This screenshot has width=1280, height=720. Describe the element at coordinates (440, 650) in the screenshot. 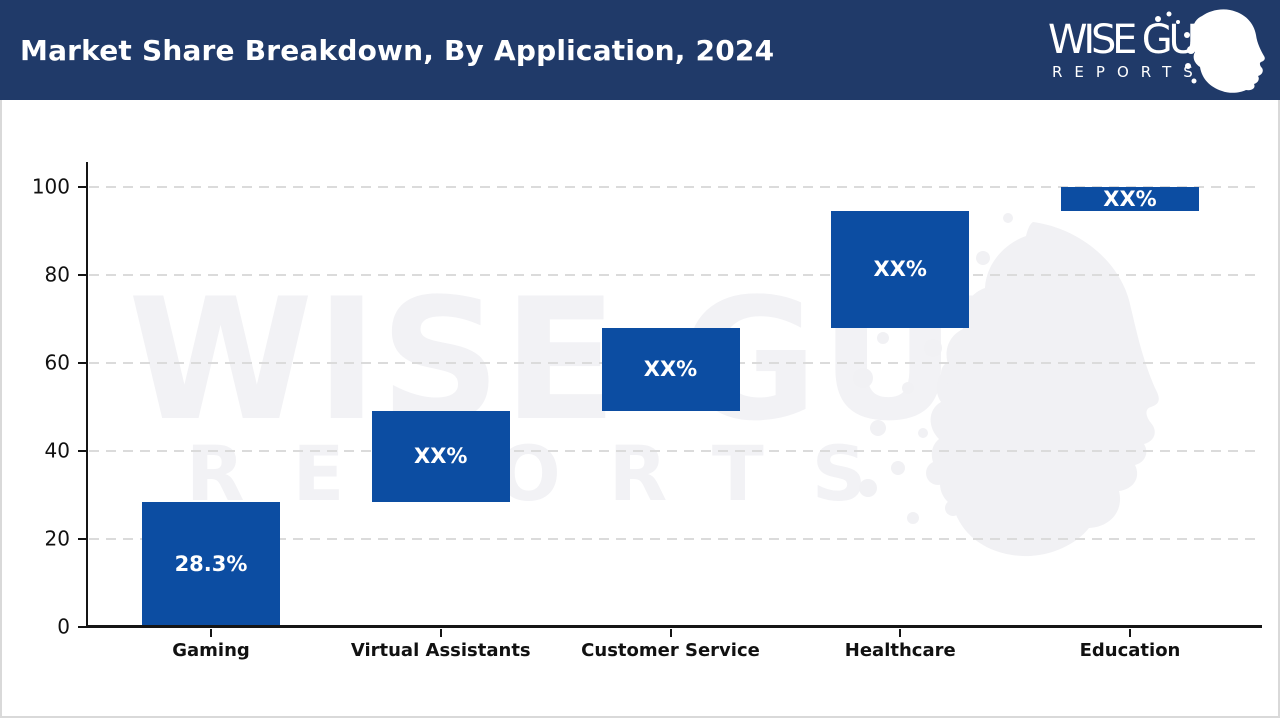

I see `x-category-label: Virtual Assistants` at that location.